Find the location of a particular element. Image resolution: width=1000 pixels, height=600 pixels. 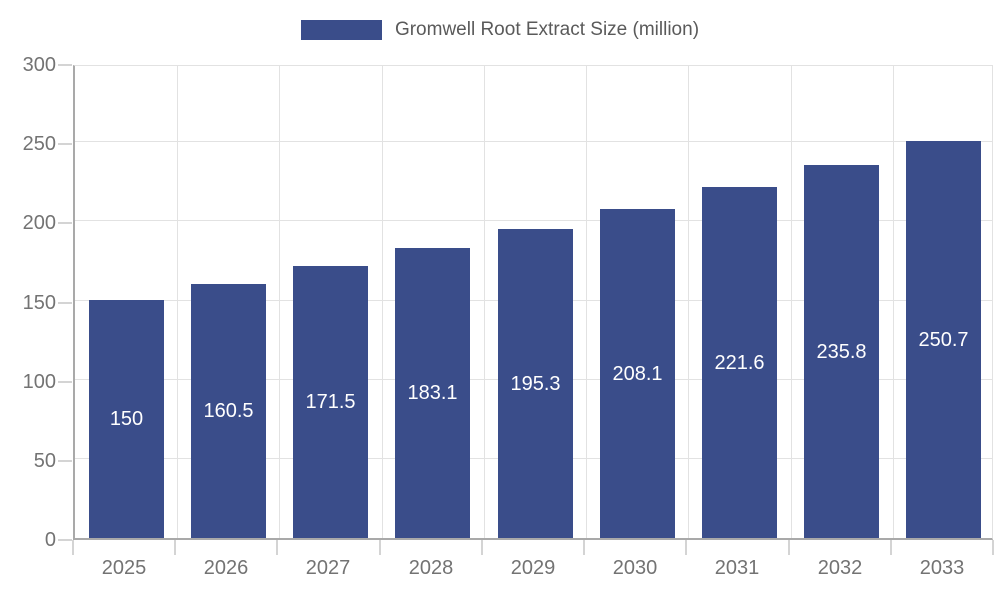

y-axis-tick-label: 200 is located at coordinates (39, 223).